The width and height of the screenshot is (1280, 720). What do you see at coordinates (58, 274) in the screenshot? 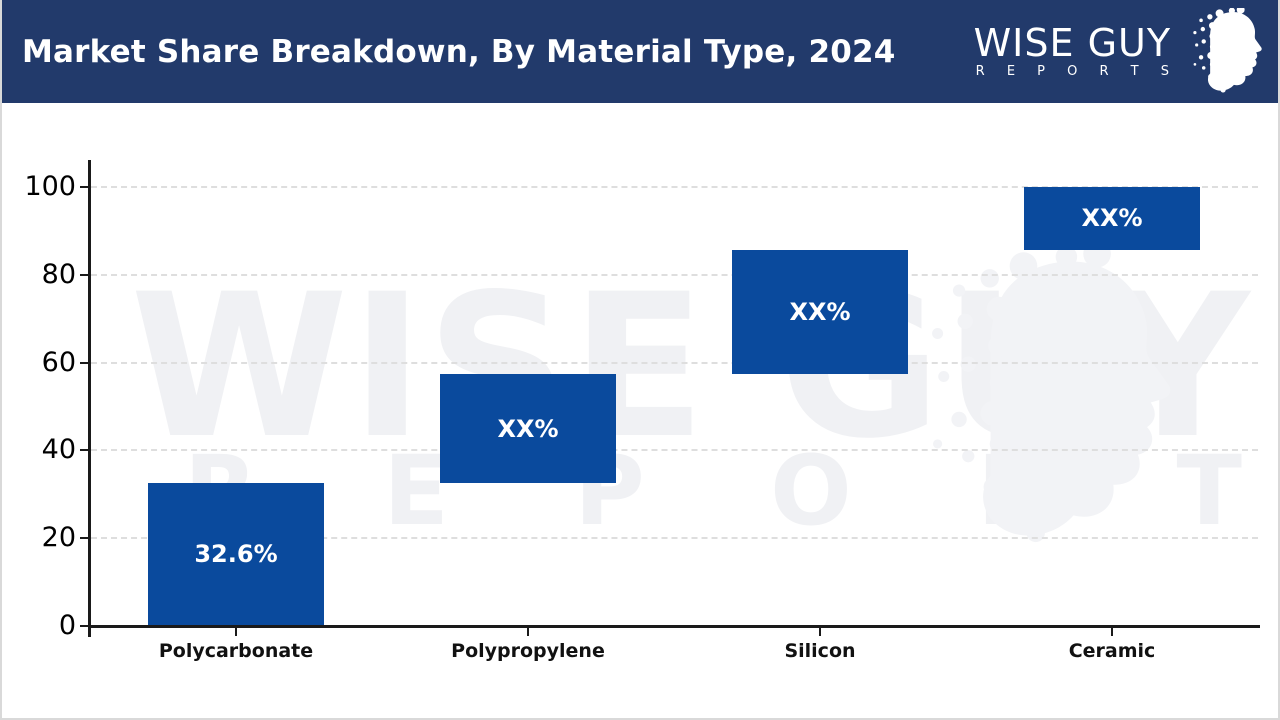
I see `y-tick-label-80: 80` at bounding box center [58, 274].